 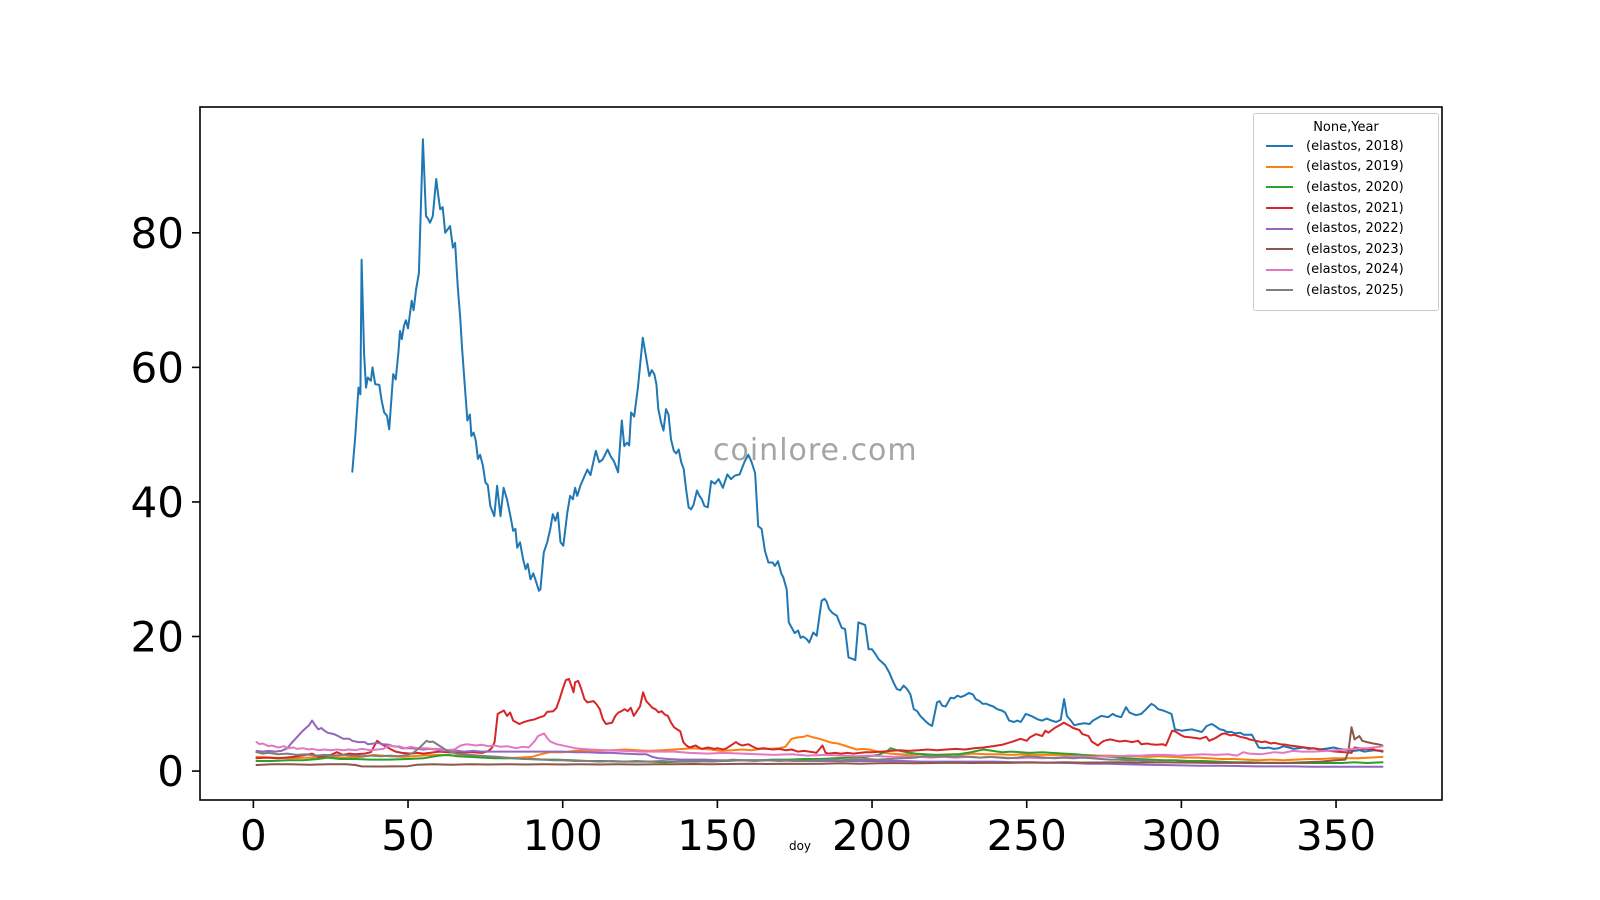 I want to click on legend-title: None,Year, so click(x=1346, y=127).